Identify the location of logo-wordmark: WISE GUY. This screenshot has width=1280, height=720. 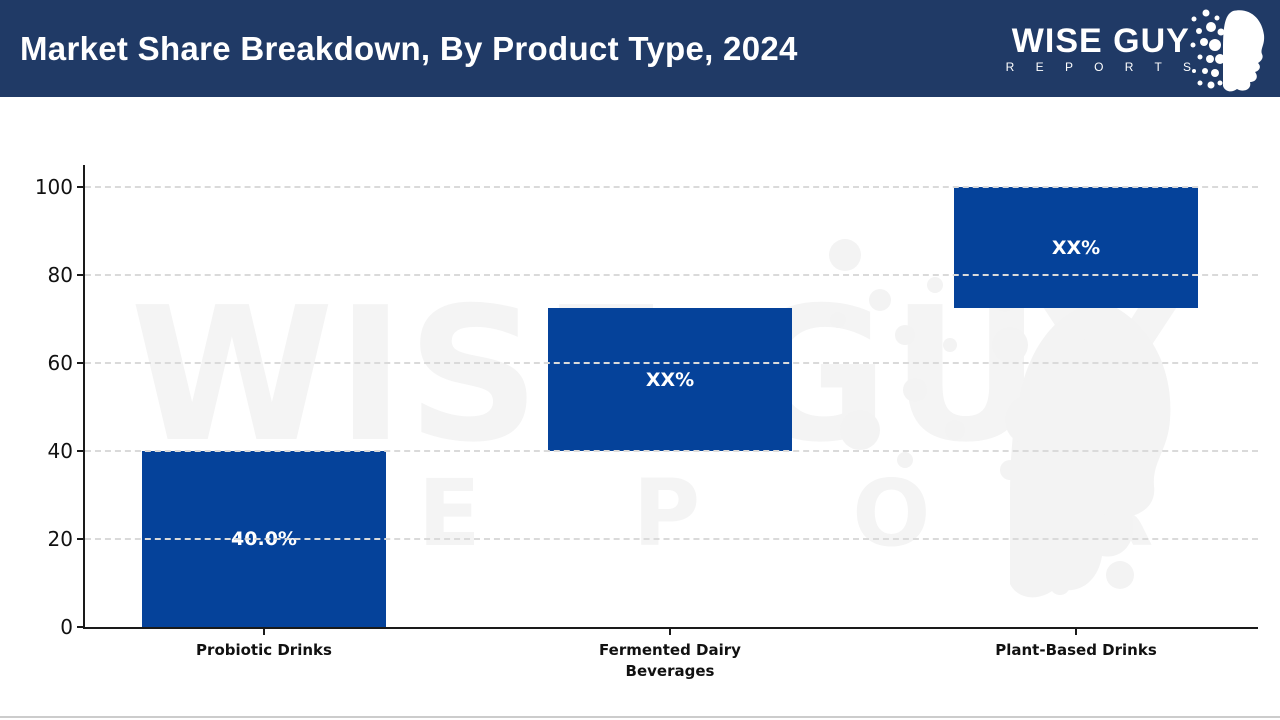
(1100, 40).